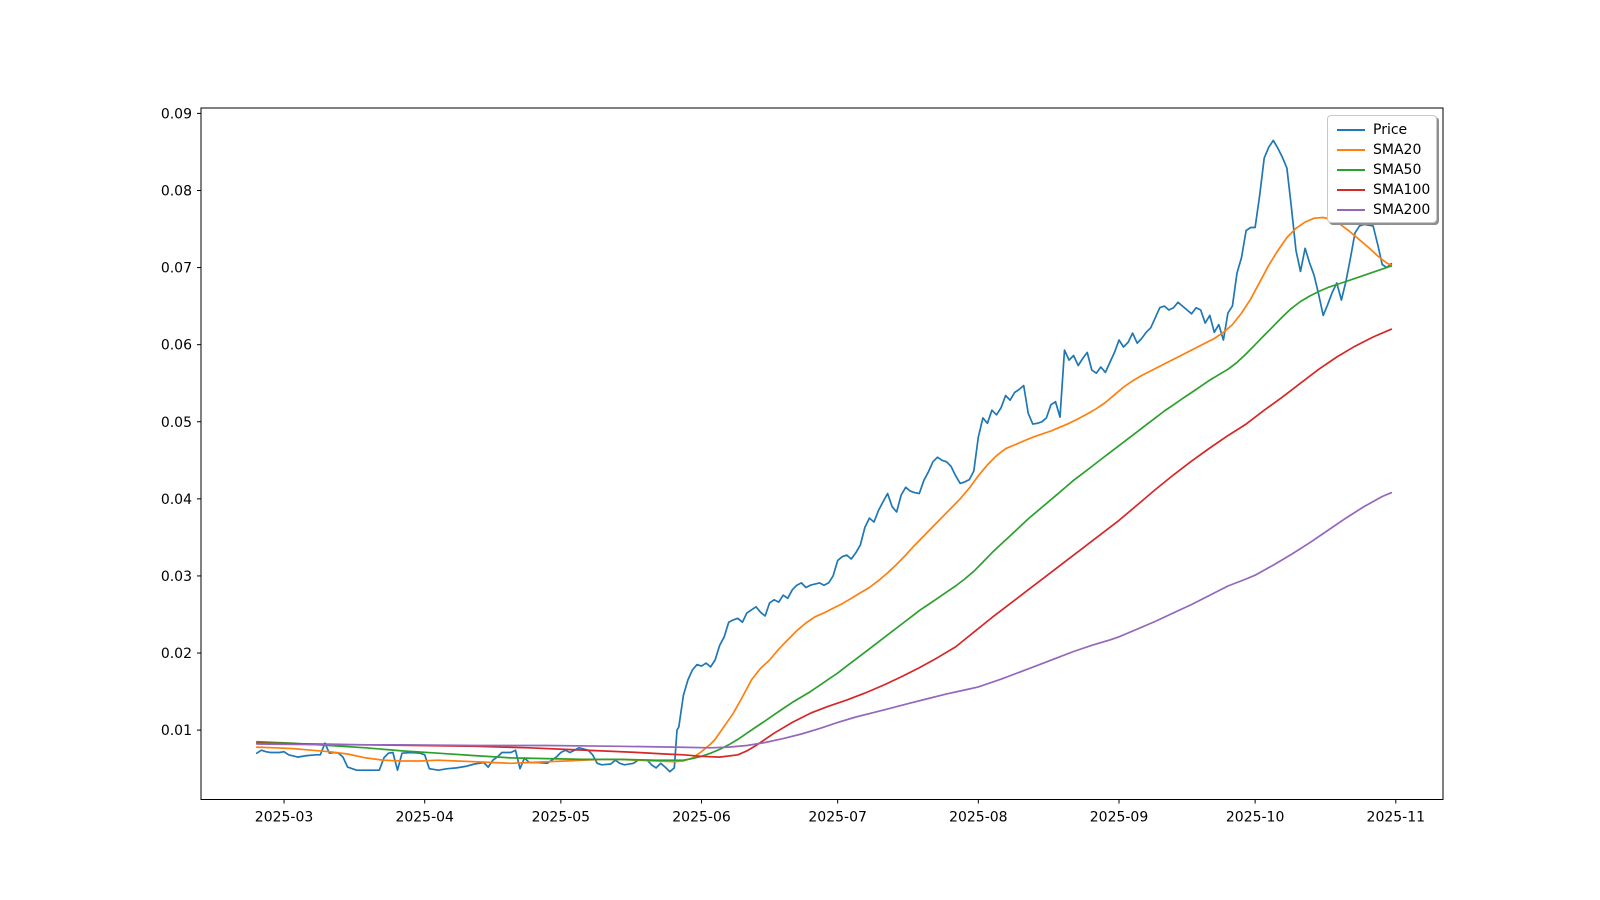 This screenshot has height=900, width=1600. I want to click on legend-entry-sma20: SMA20, so click(1382, 150).